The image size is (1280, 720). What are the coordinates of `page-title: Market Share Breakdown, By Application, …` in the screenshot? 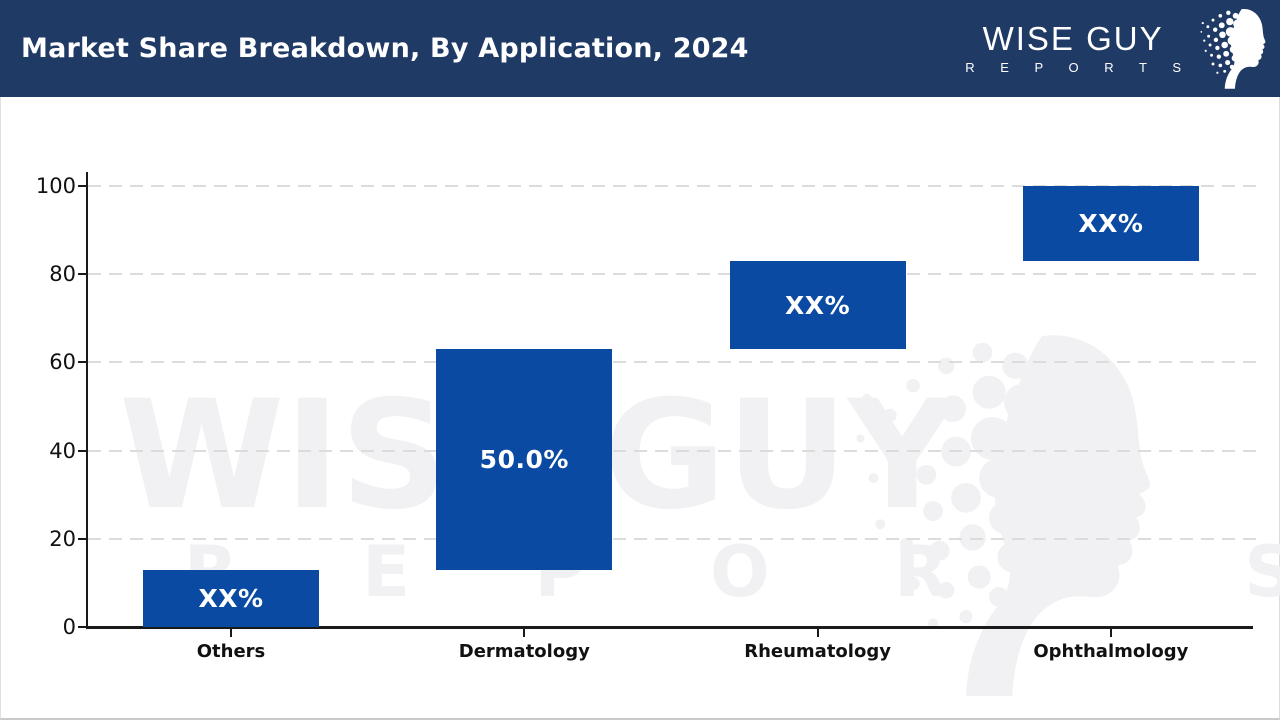 It's located at (385, 48).